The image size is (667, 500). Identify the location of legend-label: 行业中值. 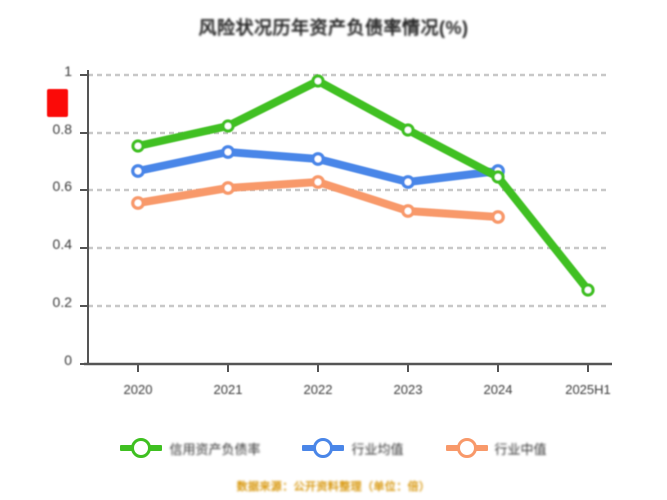
(520, 449).